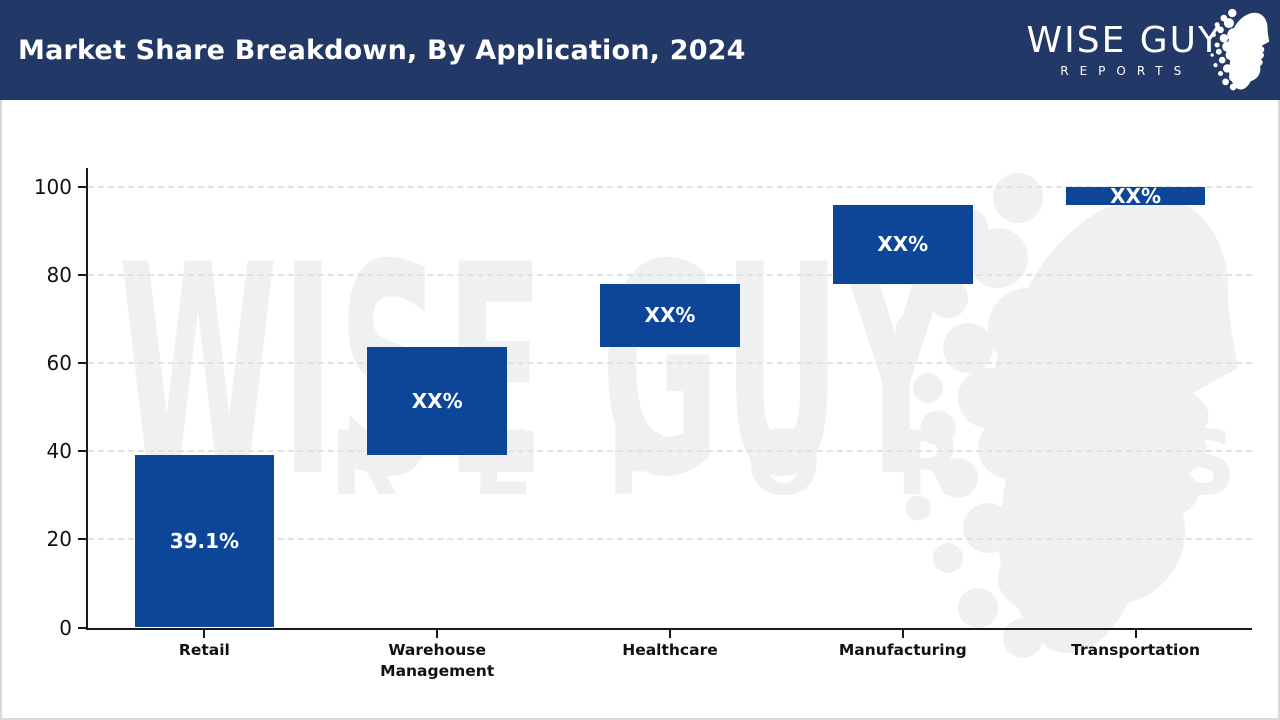 This screenshot has width=1280, height=720. I want to click on y-axis-tick-label: 100, so click(52, 186).